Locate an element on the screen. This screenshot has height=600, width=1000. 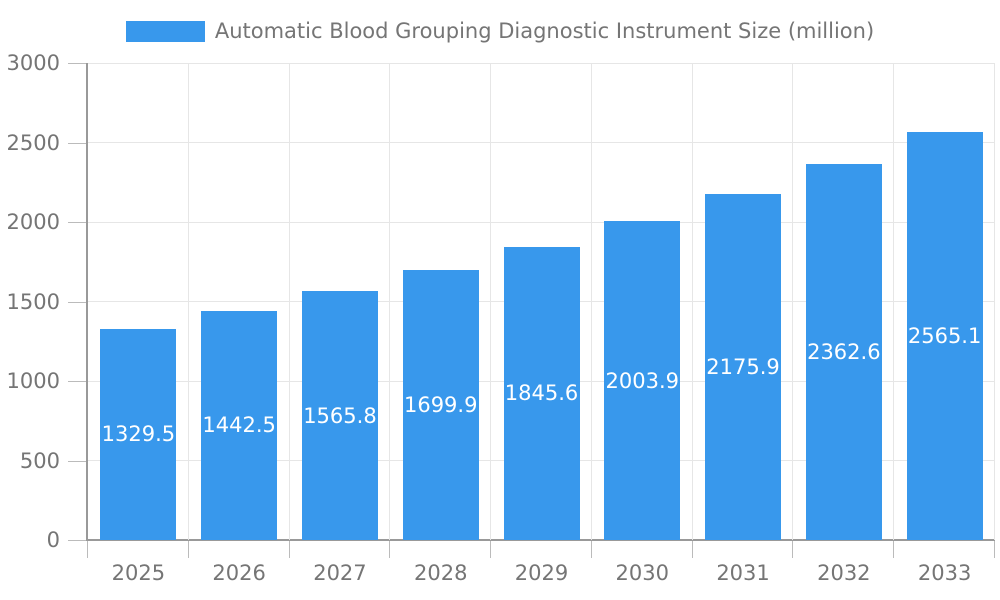
x-axis-label: 2029 is located at coordinates (541, 573).